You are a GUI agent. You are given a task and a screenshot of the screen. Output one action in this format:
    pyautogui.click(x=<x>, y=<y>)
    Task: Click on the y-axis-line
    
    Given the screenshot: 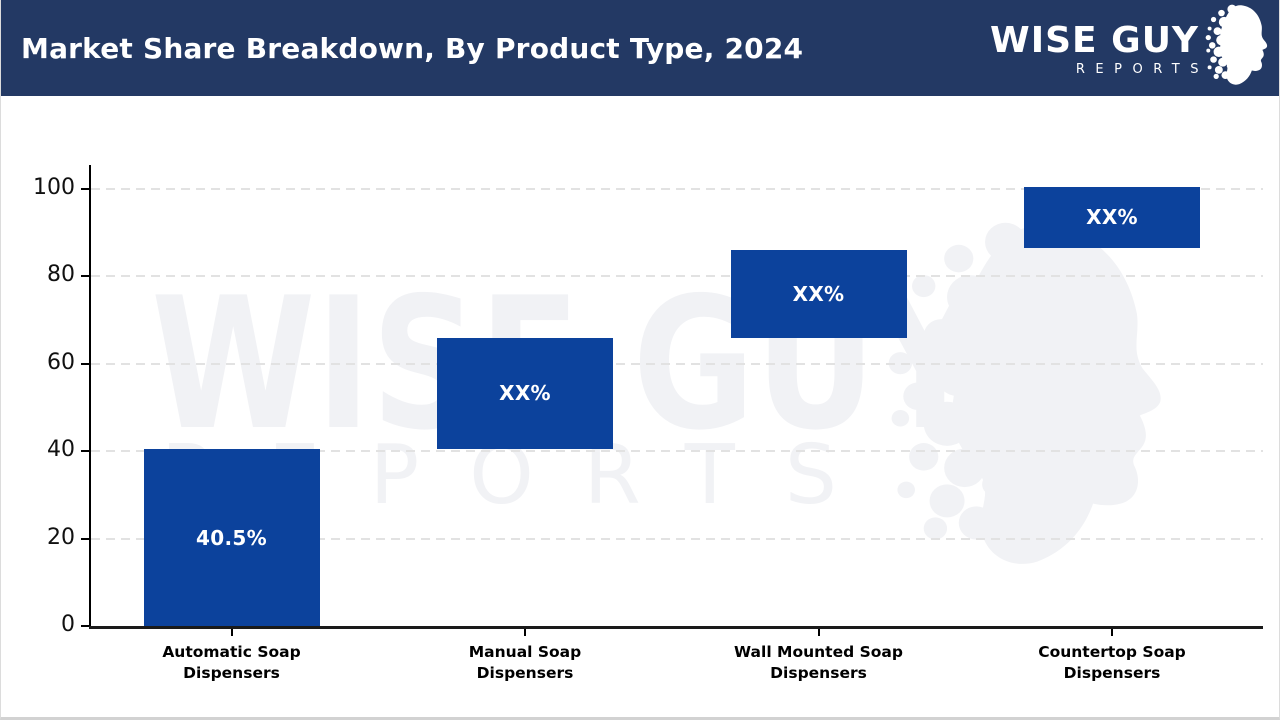 What is the action you would take?
    pyautogui.click(x=90, y=396)
    